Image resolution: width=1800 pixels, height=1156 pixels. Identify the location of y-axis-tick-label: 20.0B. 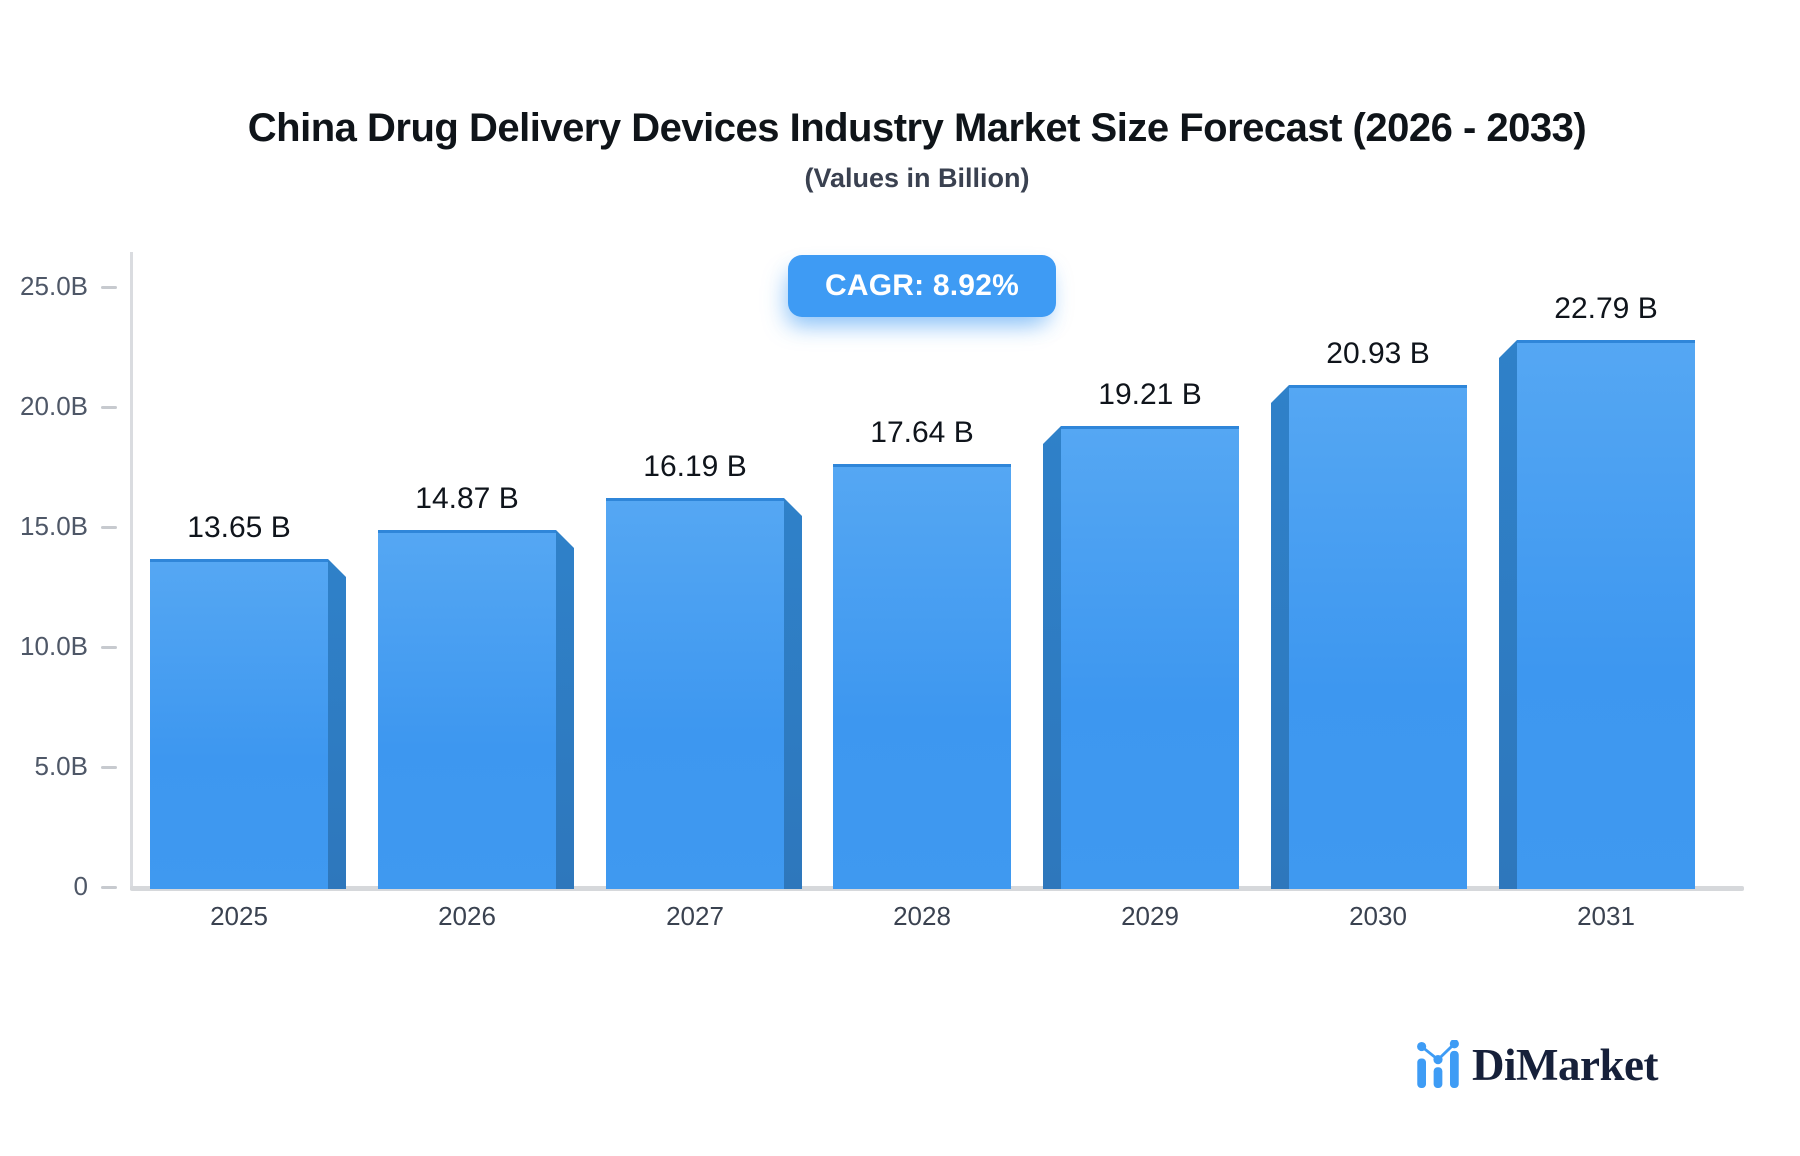
(54, 406).